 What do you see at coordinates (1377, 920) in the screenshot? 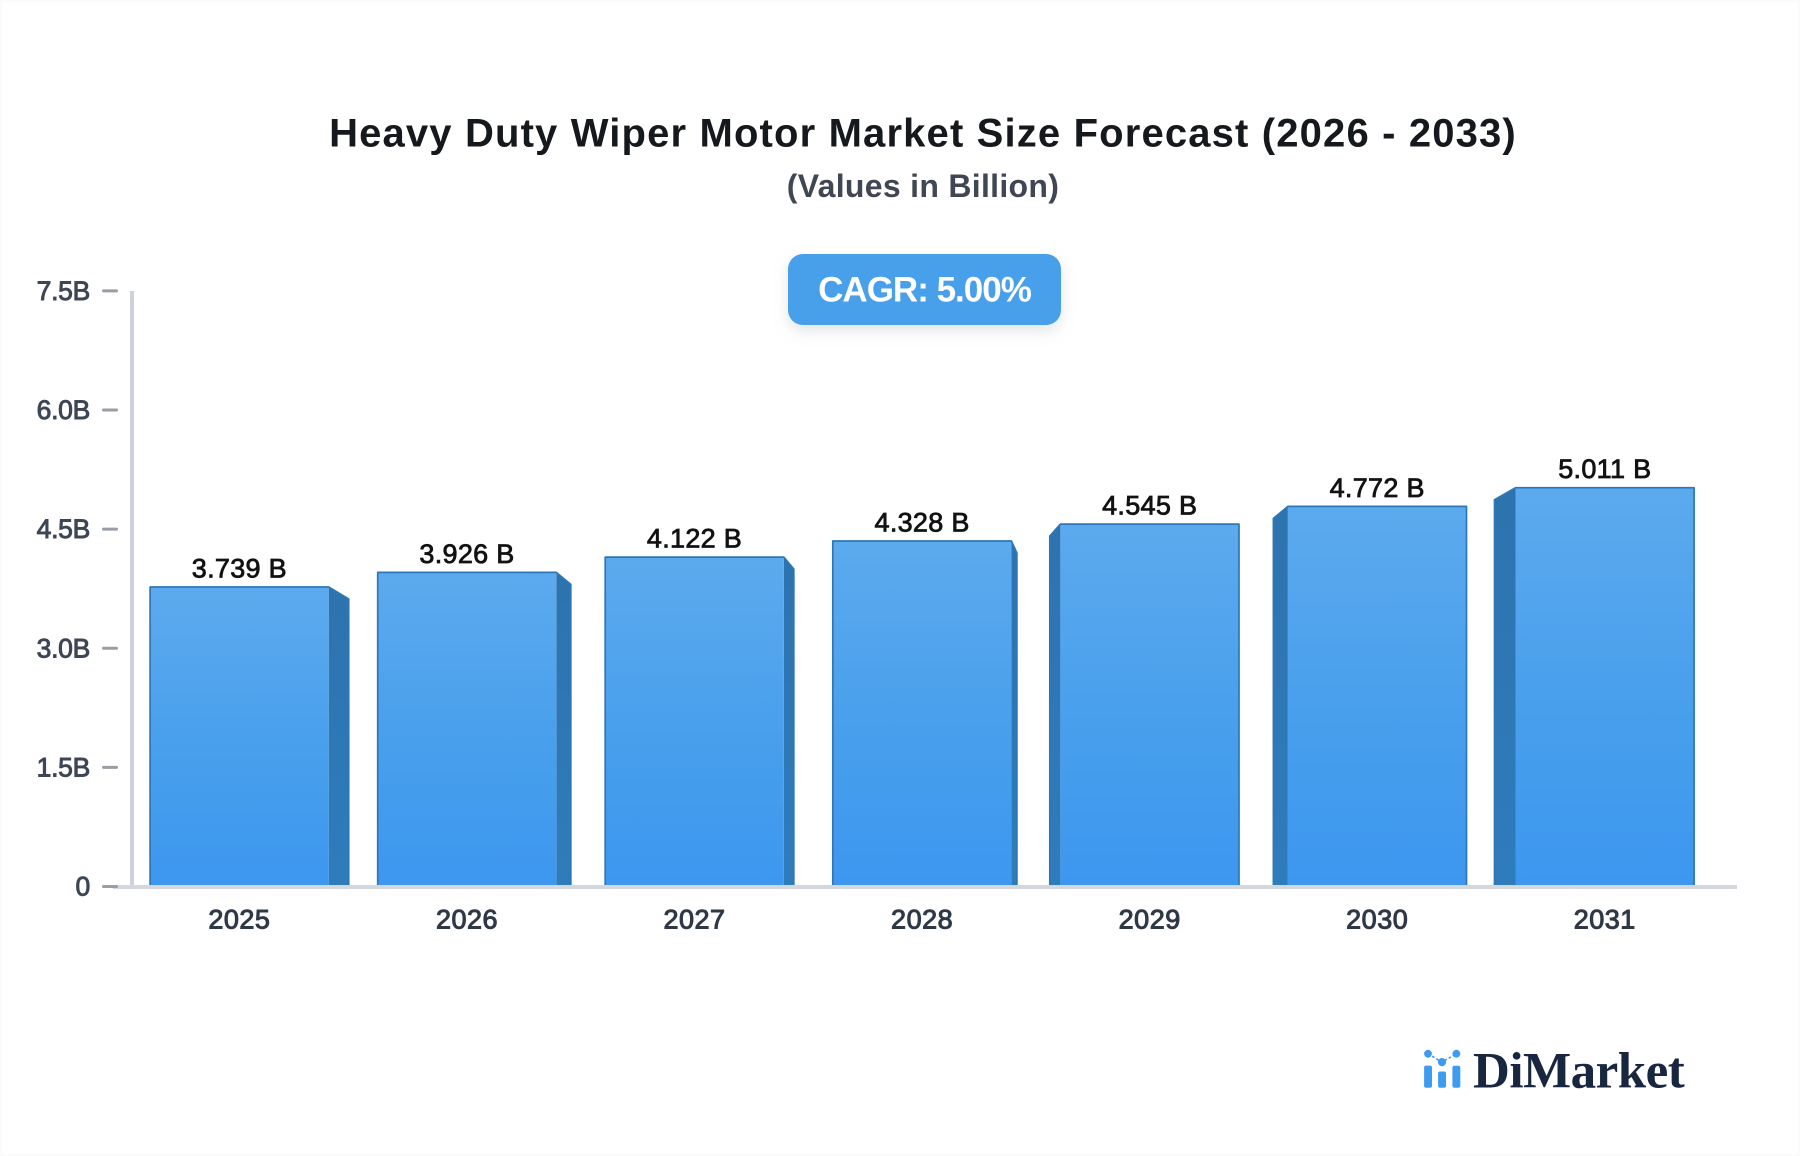
I see `svg-text: 2030` at bounding box center [1377, 920].